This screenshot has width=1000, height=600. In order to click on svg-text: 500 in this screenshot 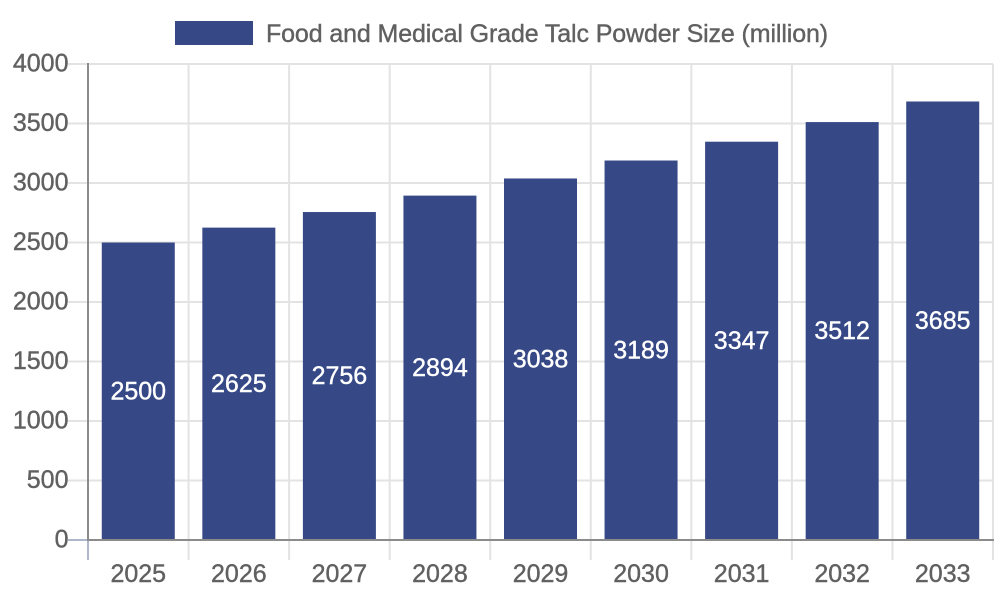, I will do `click(48, 480)`.